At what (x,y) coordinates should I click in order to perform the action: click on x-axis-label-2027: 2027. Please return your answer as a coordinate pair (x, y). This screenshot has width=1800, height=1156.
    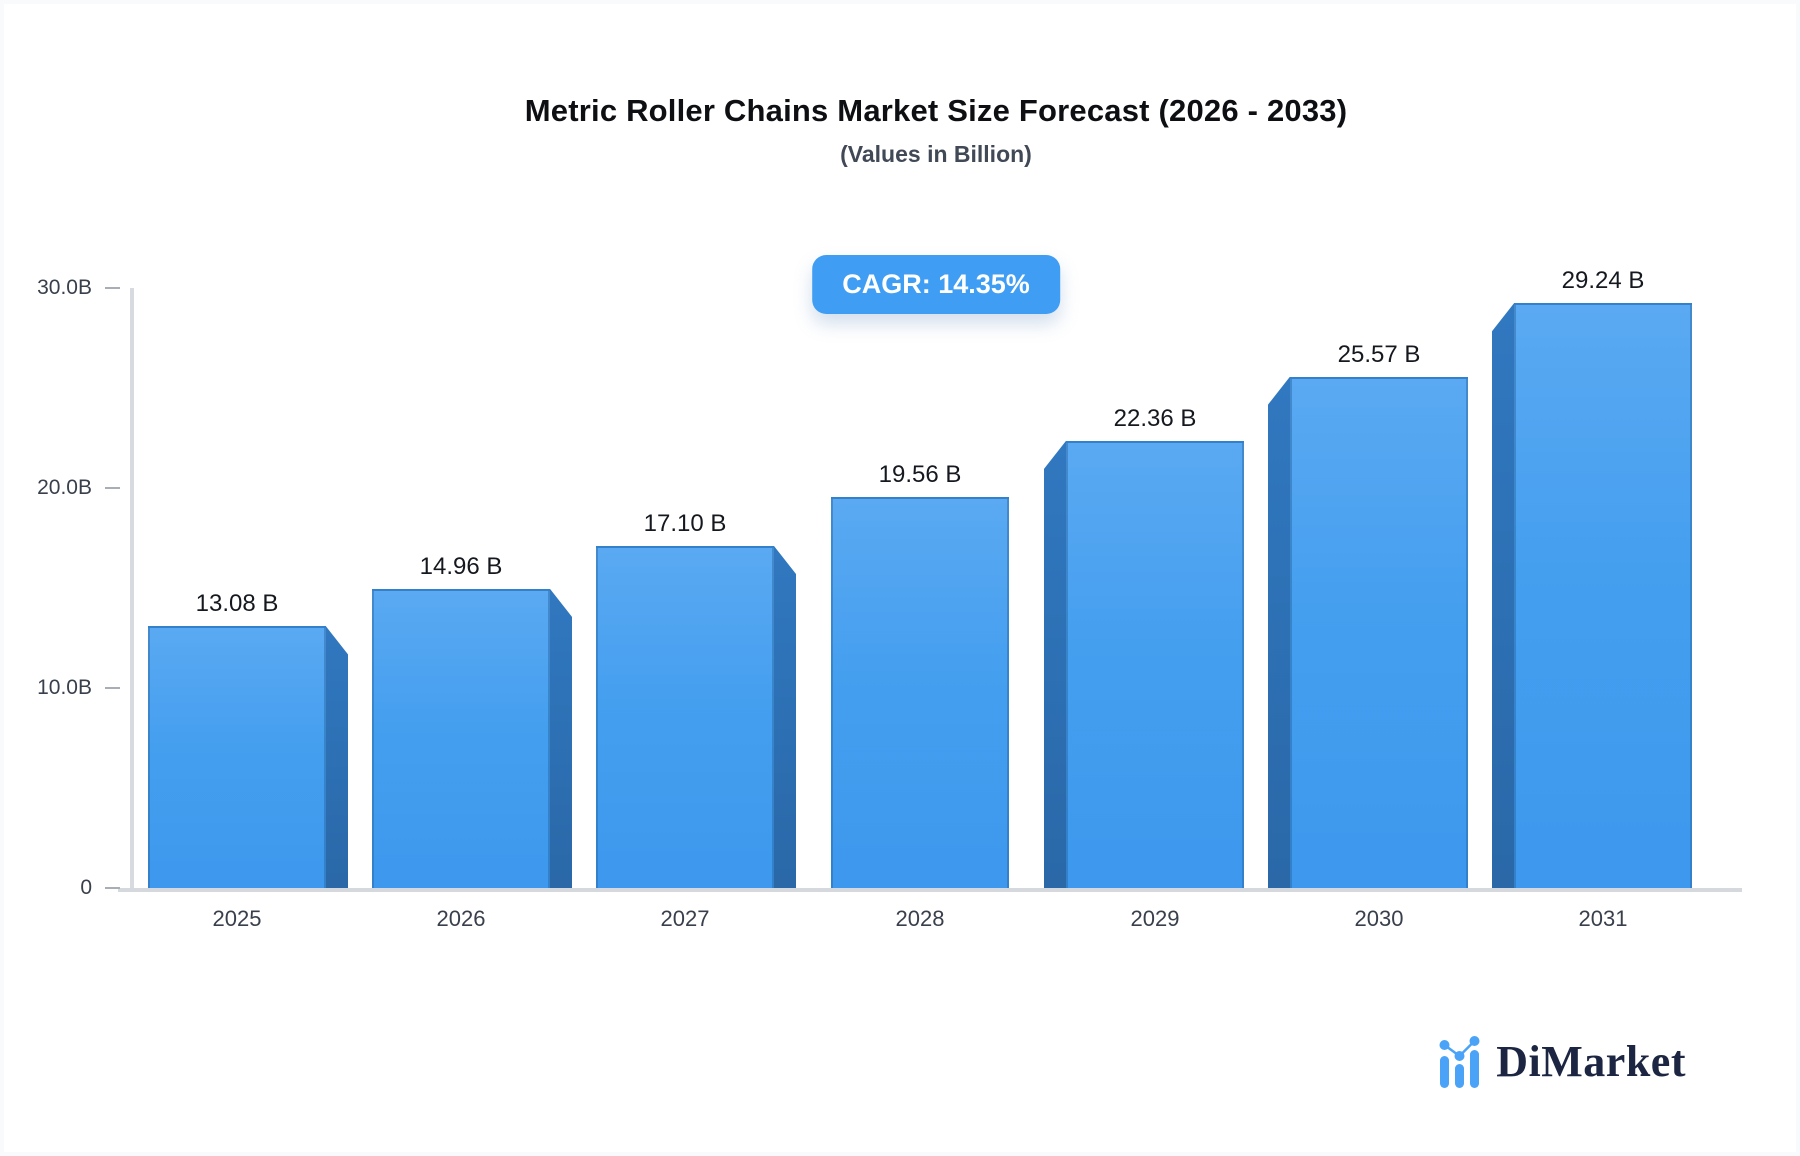
    Looking at the image, I should click on (685, 918).